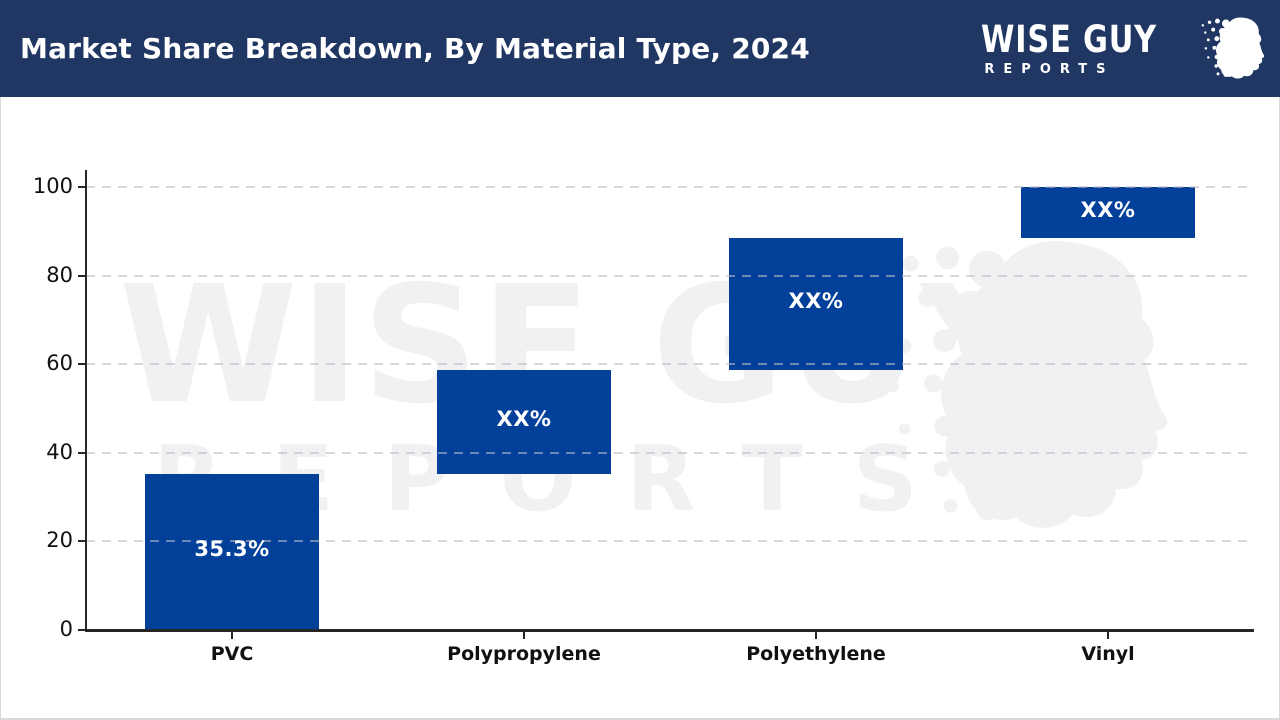 This screenshot has width=1280, height=720. Describe the element at coordinates (59, 274) in the screenshot. I see `y-tick-label: 80` at that location.